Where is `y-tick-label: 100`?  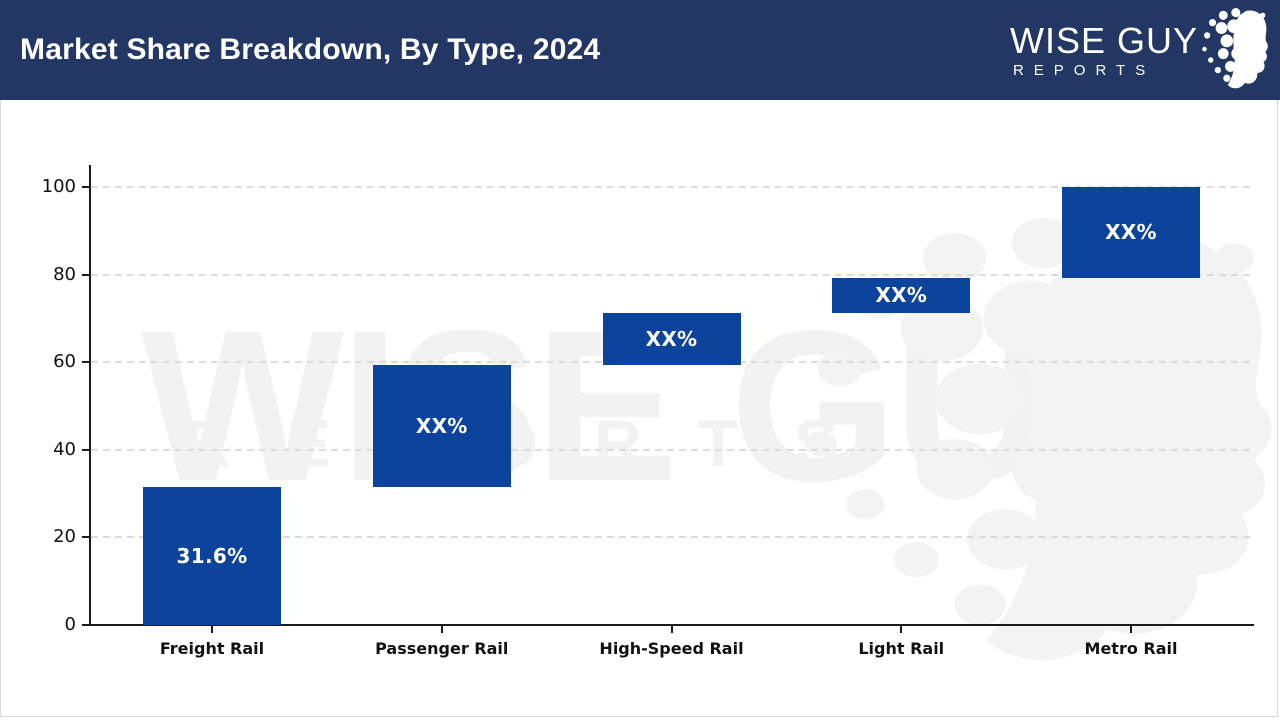
y-tick-label: 100 is located at coordinates (58, 186).